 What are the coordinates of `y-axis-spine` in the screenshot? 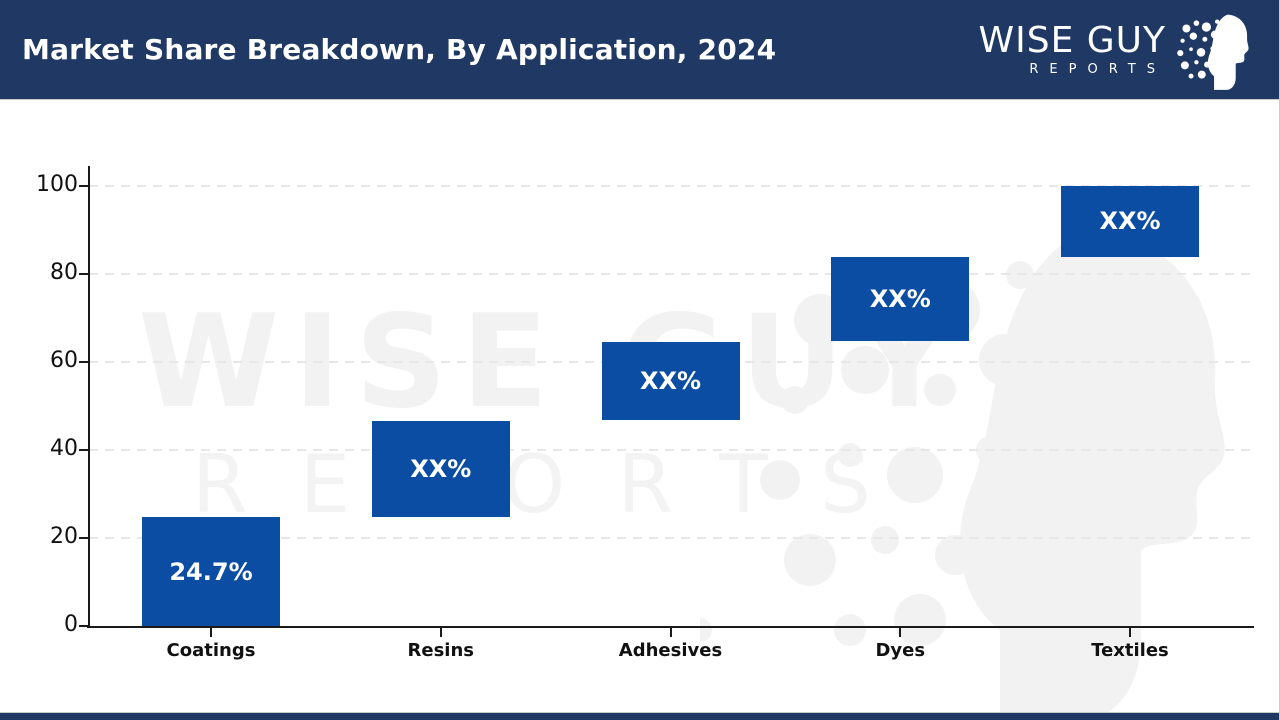 It's located at (89, 397).